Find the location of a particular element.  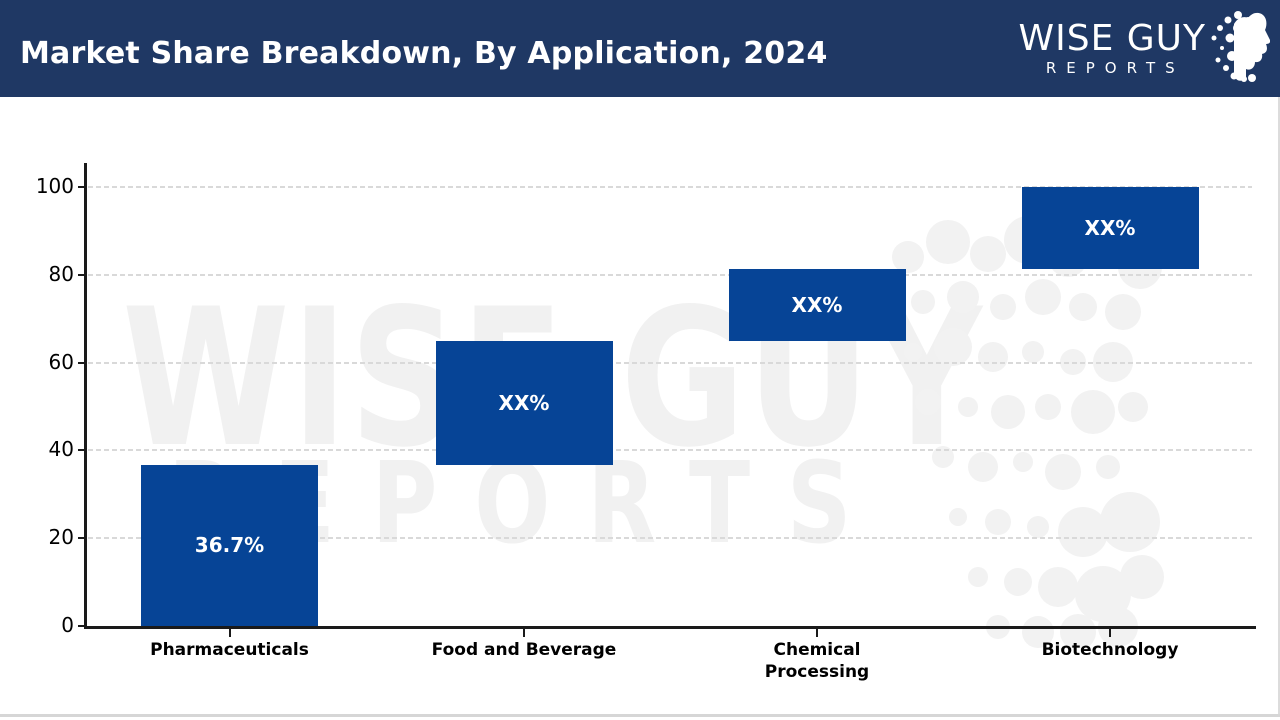

brand-wordmark: WISE GUY REPORTS is located at coordinates (1113, 48).